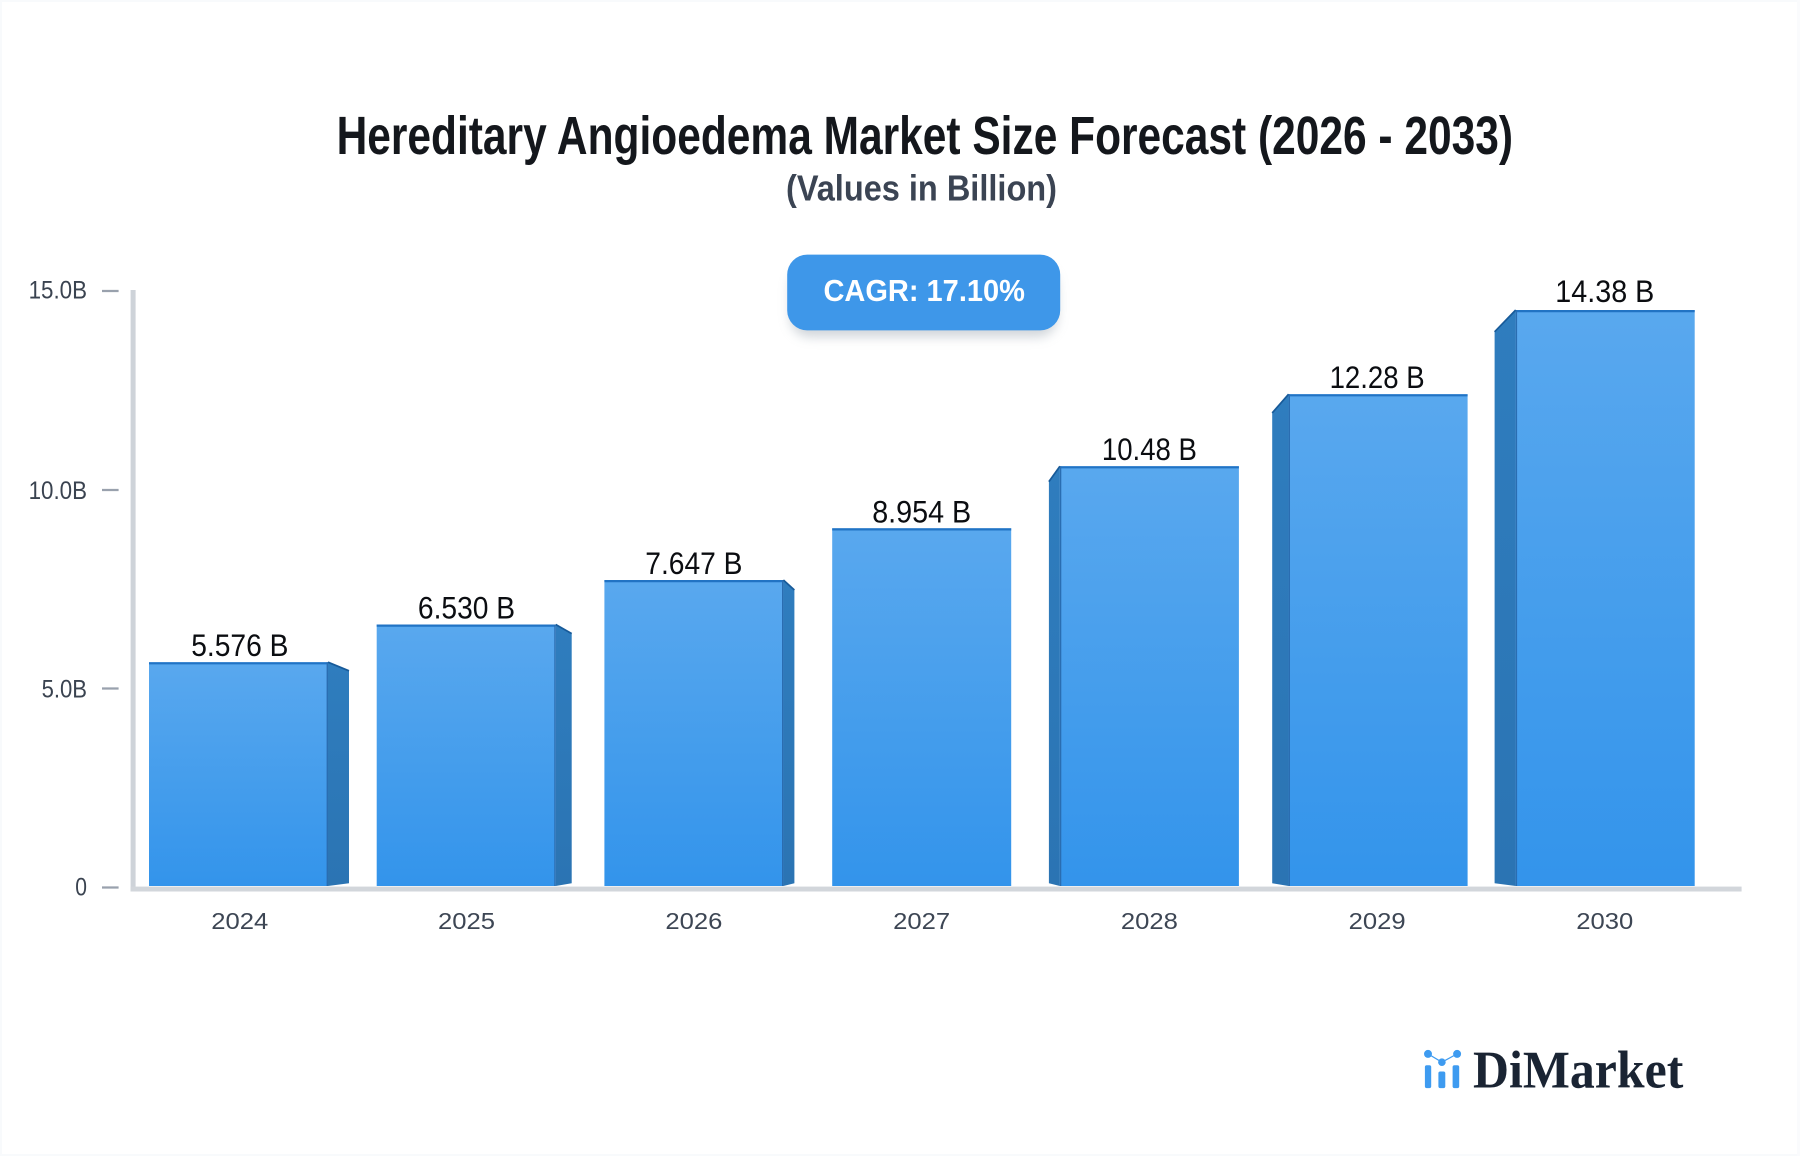 Image resolution: width=1800 pixels, height=1156 pixels. What do you see at coordinates (239, 921) in the screenshot?
I see `svg-text: 2024` at bounding box center [239, 921].